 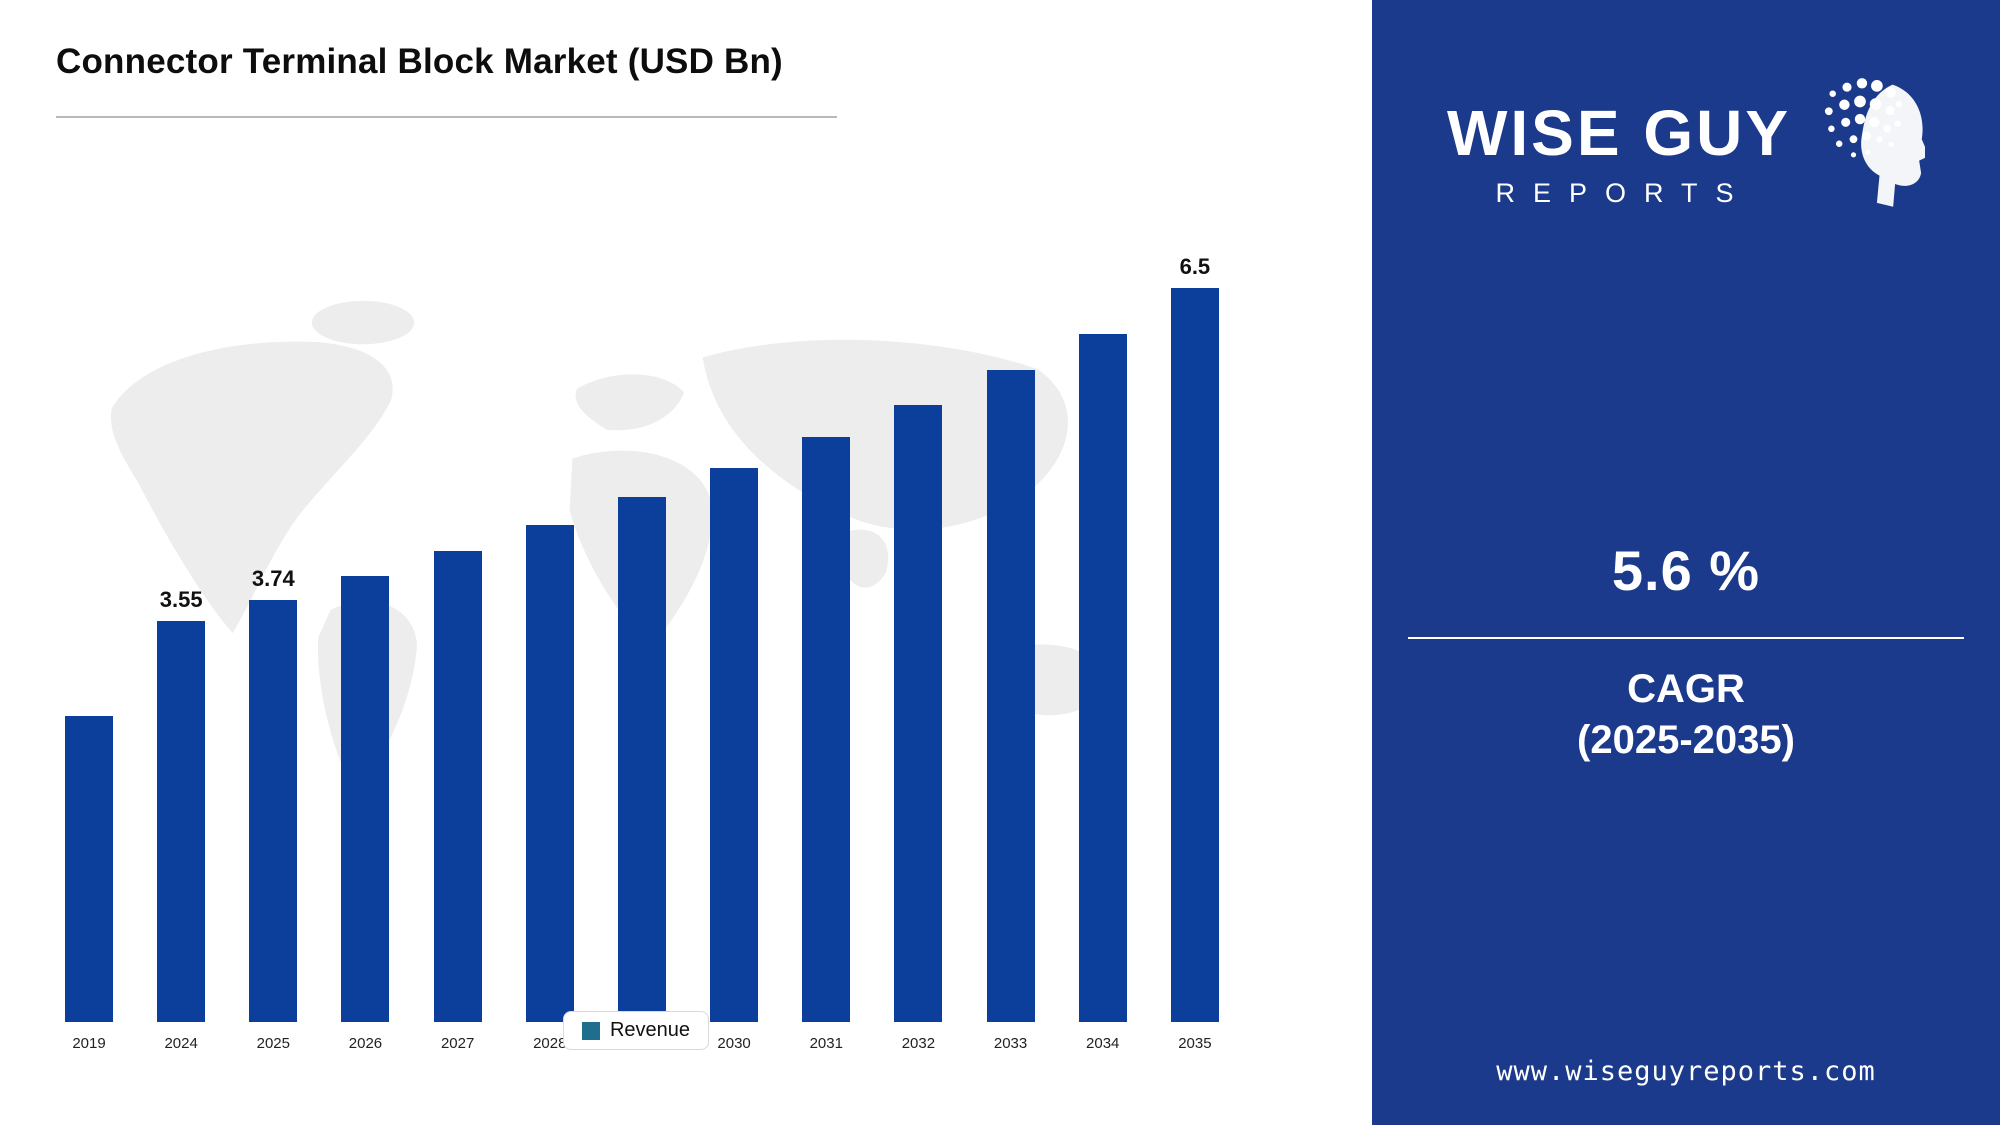 What do you see at coordinates (1623, 193) in the screenshot?
I see `logo-reports: REPORTS` at bounding box center [1623, 193].